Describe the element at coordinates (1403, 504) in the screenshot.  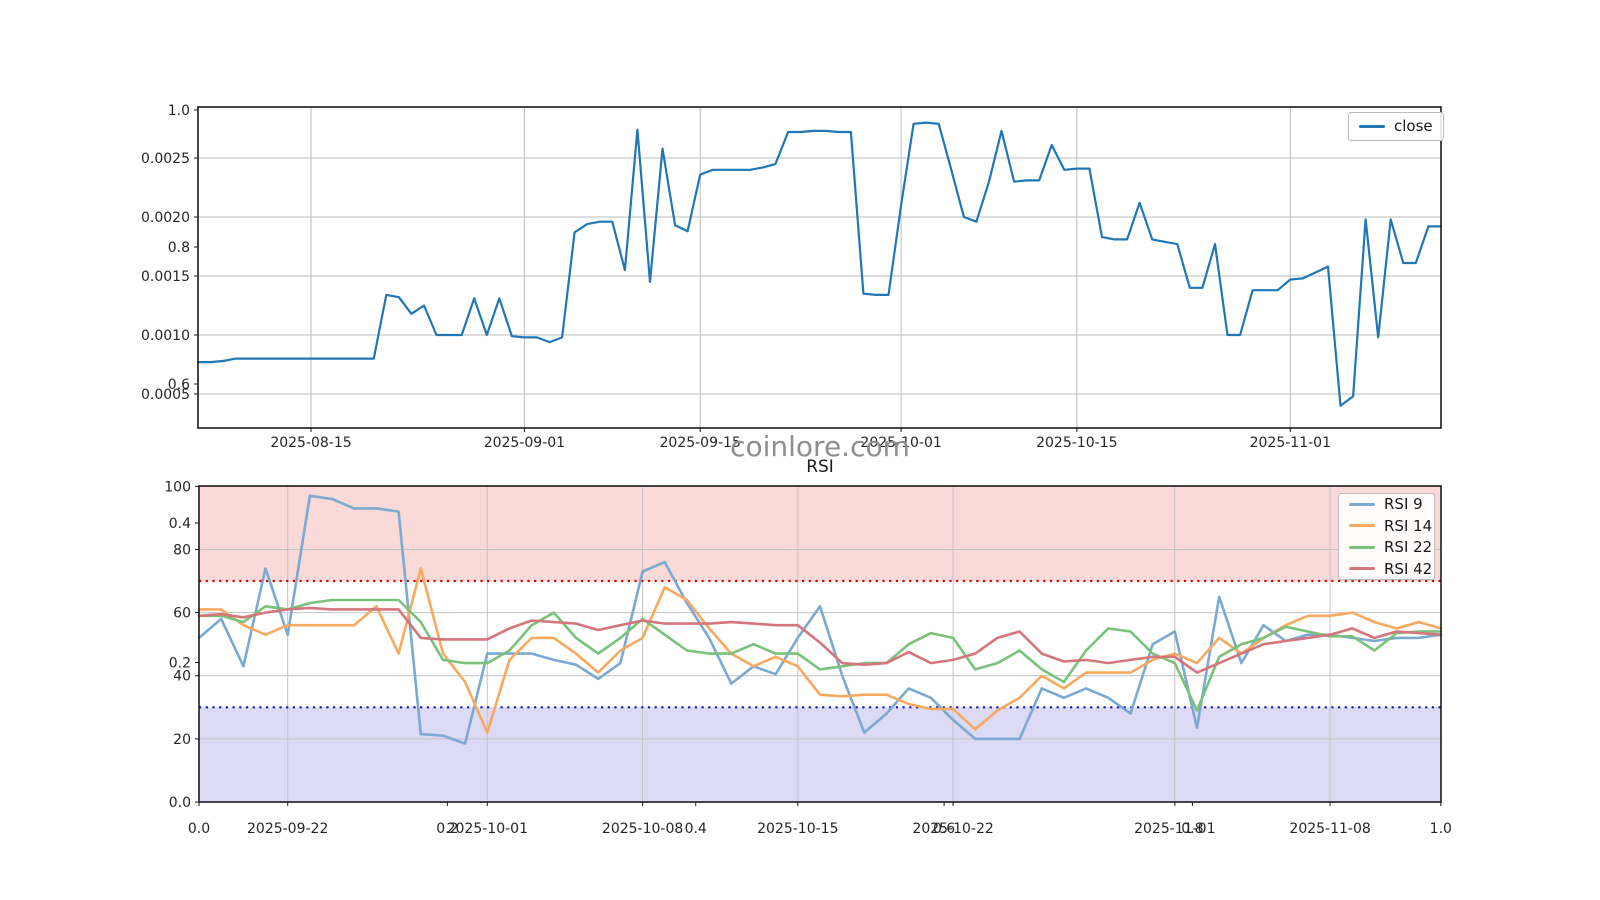
I see `legend-label: RSI 9` at that location.